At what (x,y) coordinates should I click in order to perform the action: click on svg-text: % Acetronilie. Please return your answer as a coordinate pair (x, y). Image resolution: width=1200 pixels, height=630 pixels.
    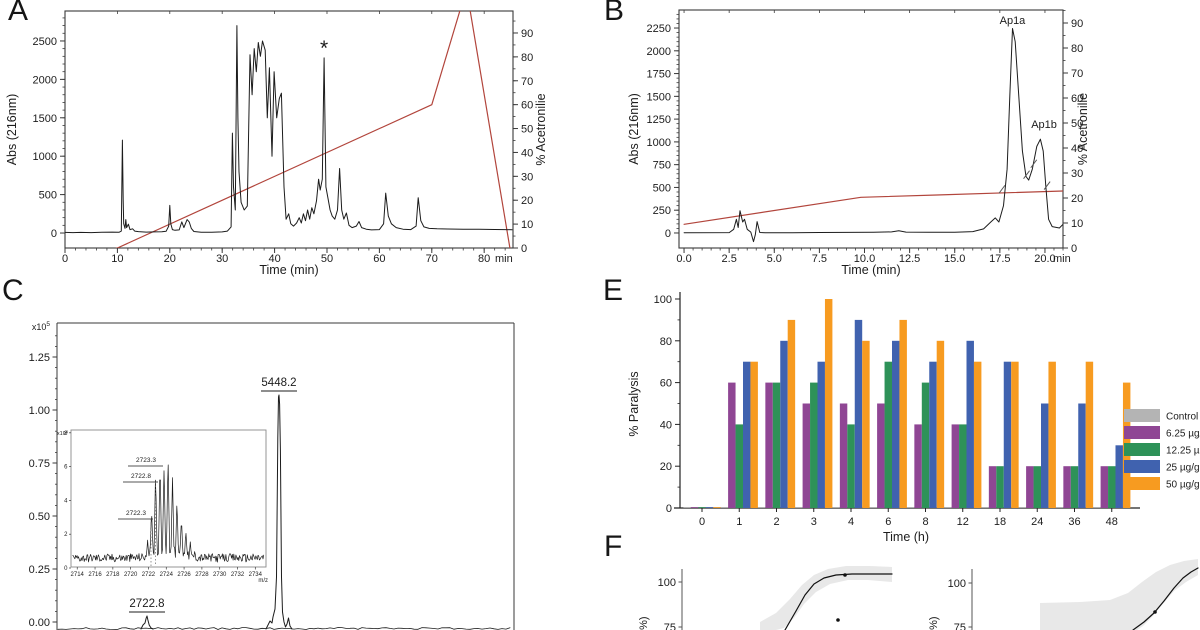
    Looking at the image, I should click on (1083, 129).